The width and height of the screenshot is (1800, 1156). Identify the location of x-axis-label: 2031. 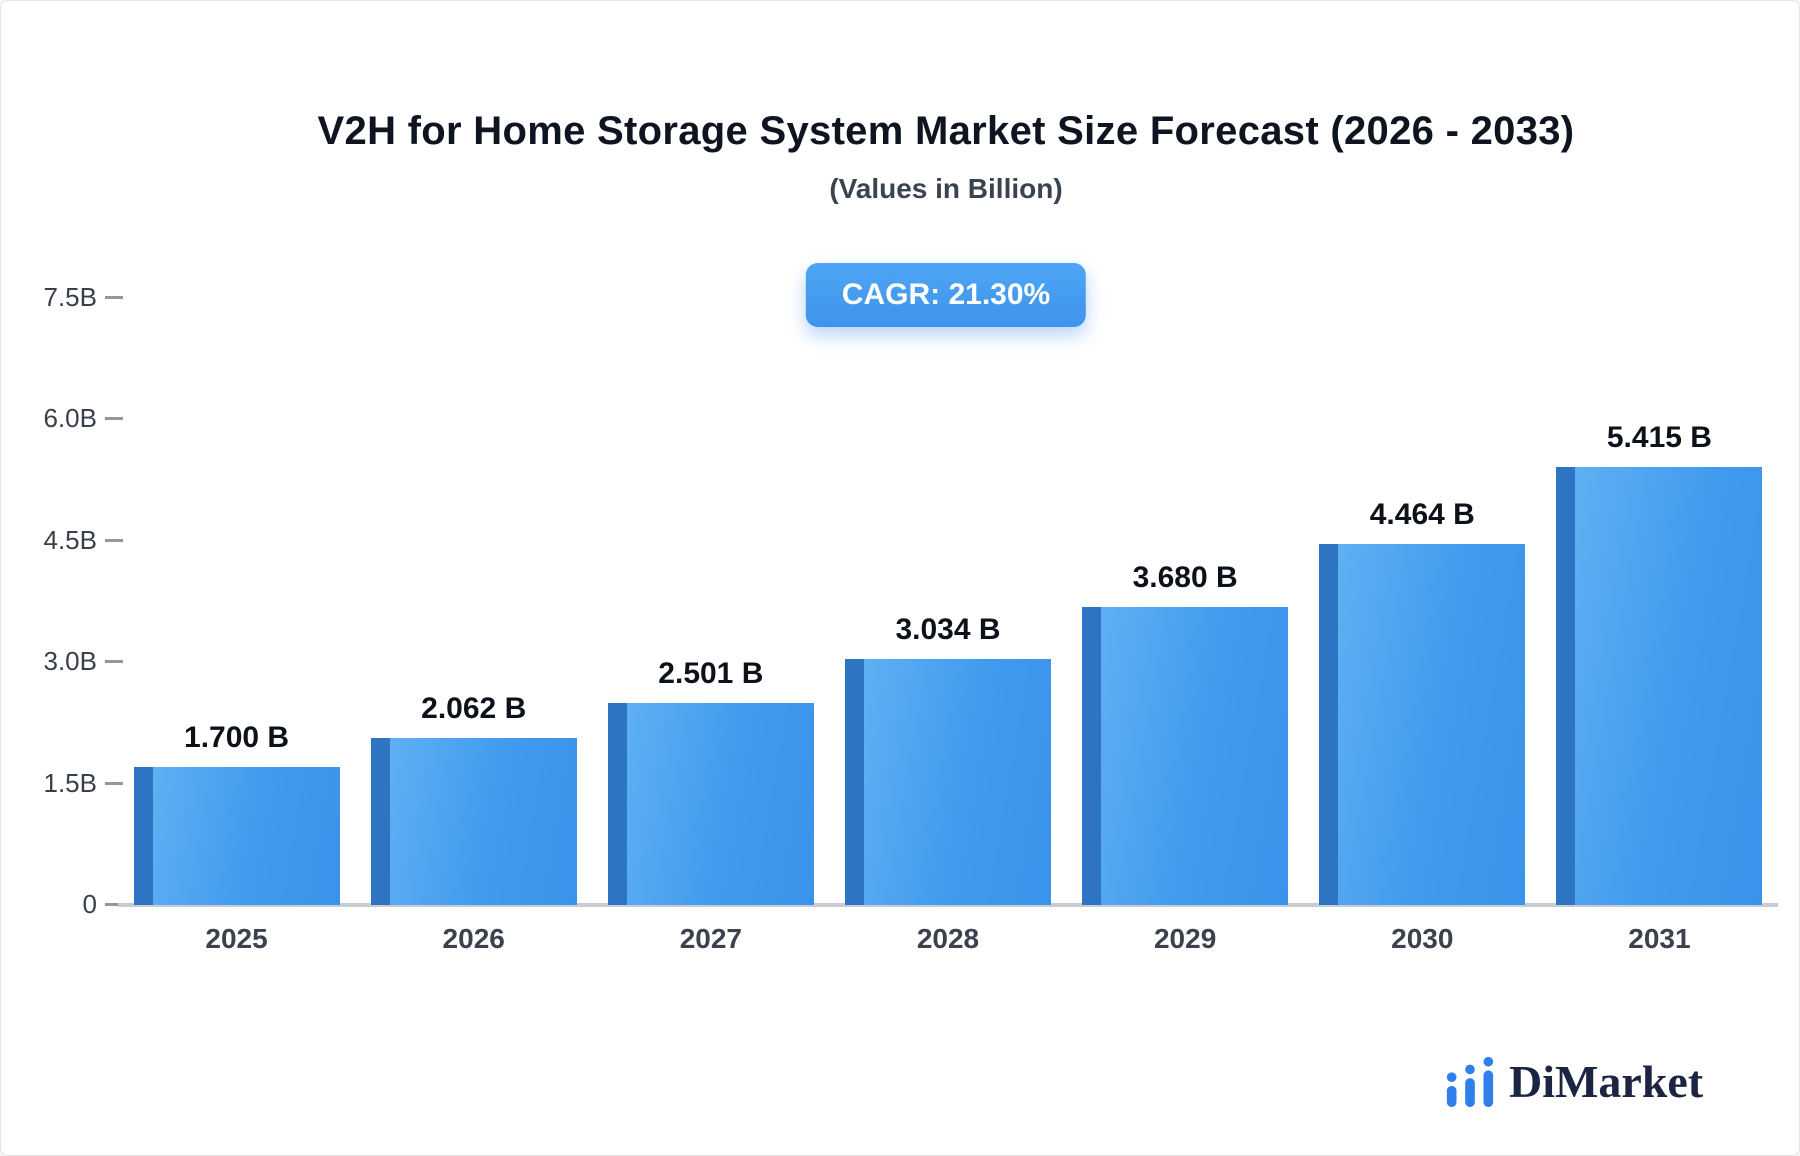
(1659, 938).